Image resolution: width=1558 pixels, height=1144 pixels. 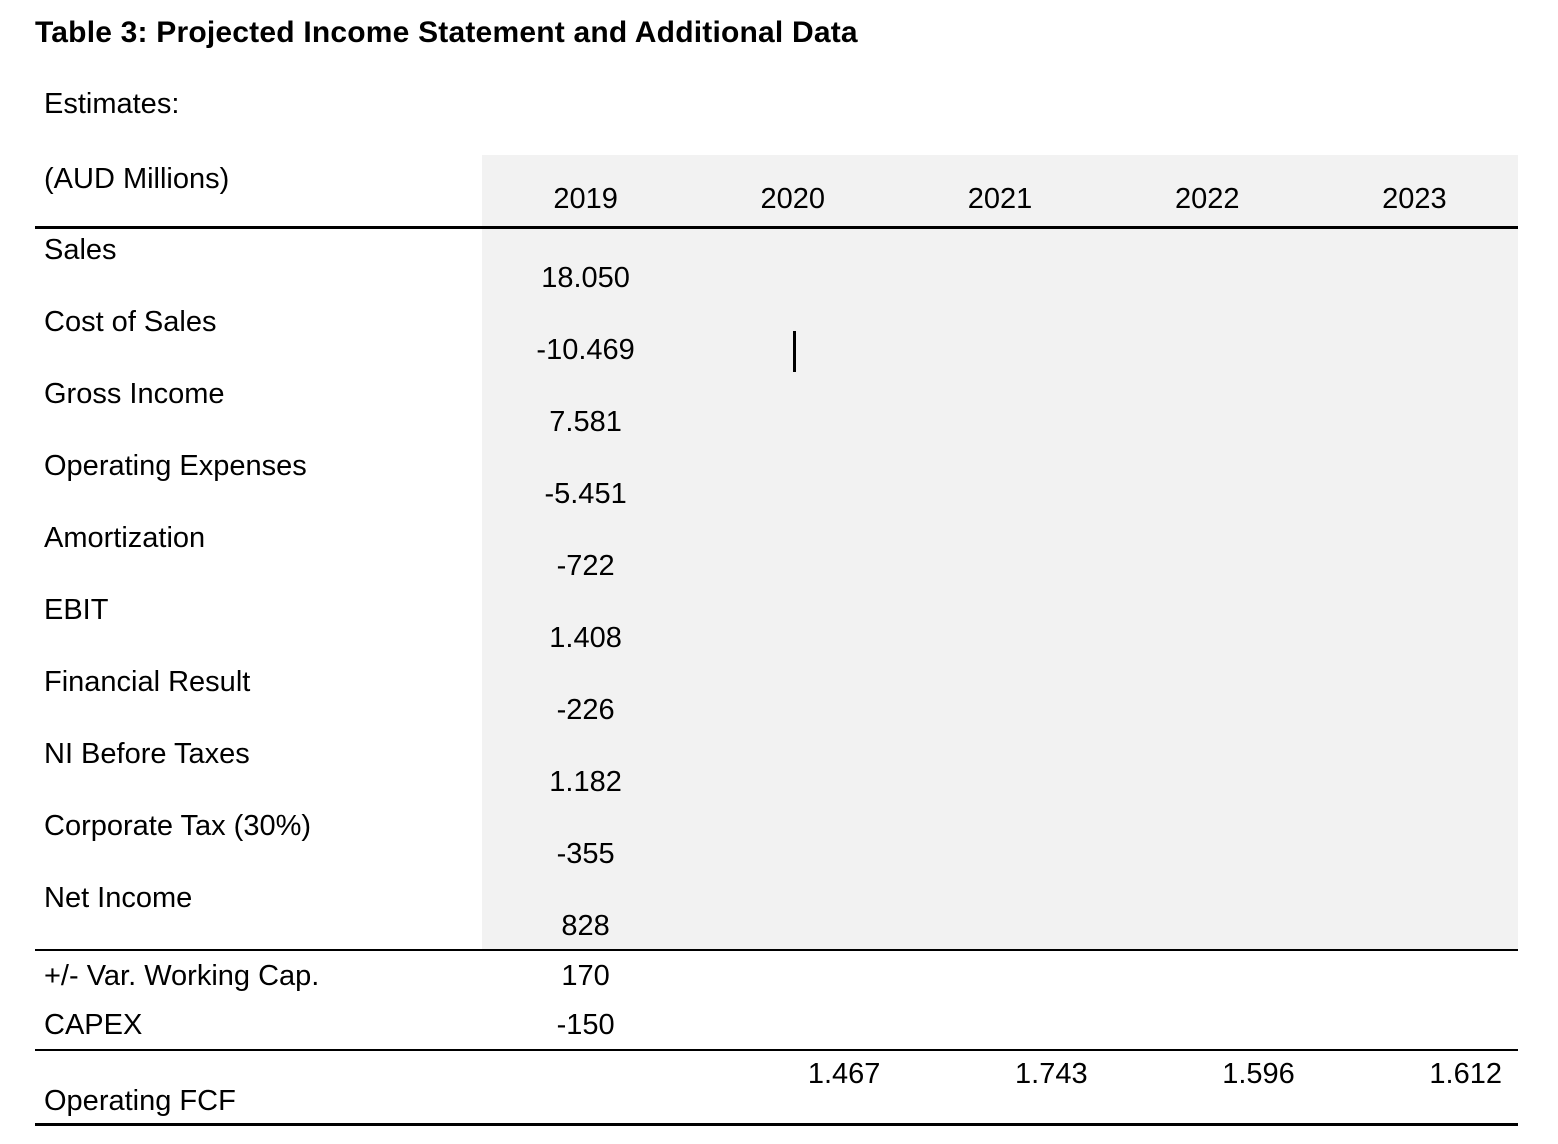 What do you see at coordinates (793, 190) in the screenshot?
I see `column-header-2020: 2020` at bounding box center [793, 190].